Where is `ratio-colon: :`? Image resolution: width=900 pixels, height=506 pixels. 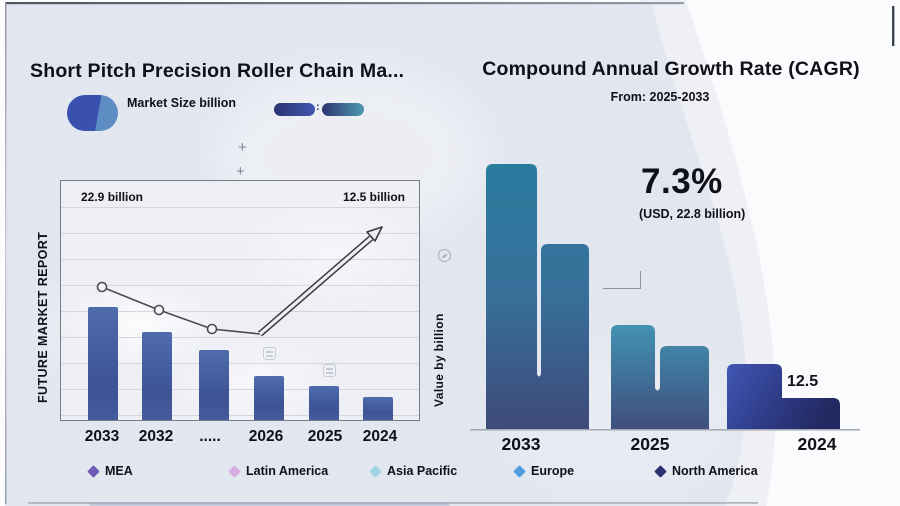 ratio-colon: : is located at coordinates (318, 107).